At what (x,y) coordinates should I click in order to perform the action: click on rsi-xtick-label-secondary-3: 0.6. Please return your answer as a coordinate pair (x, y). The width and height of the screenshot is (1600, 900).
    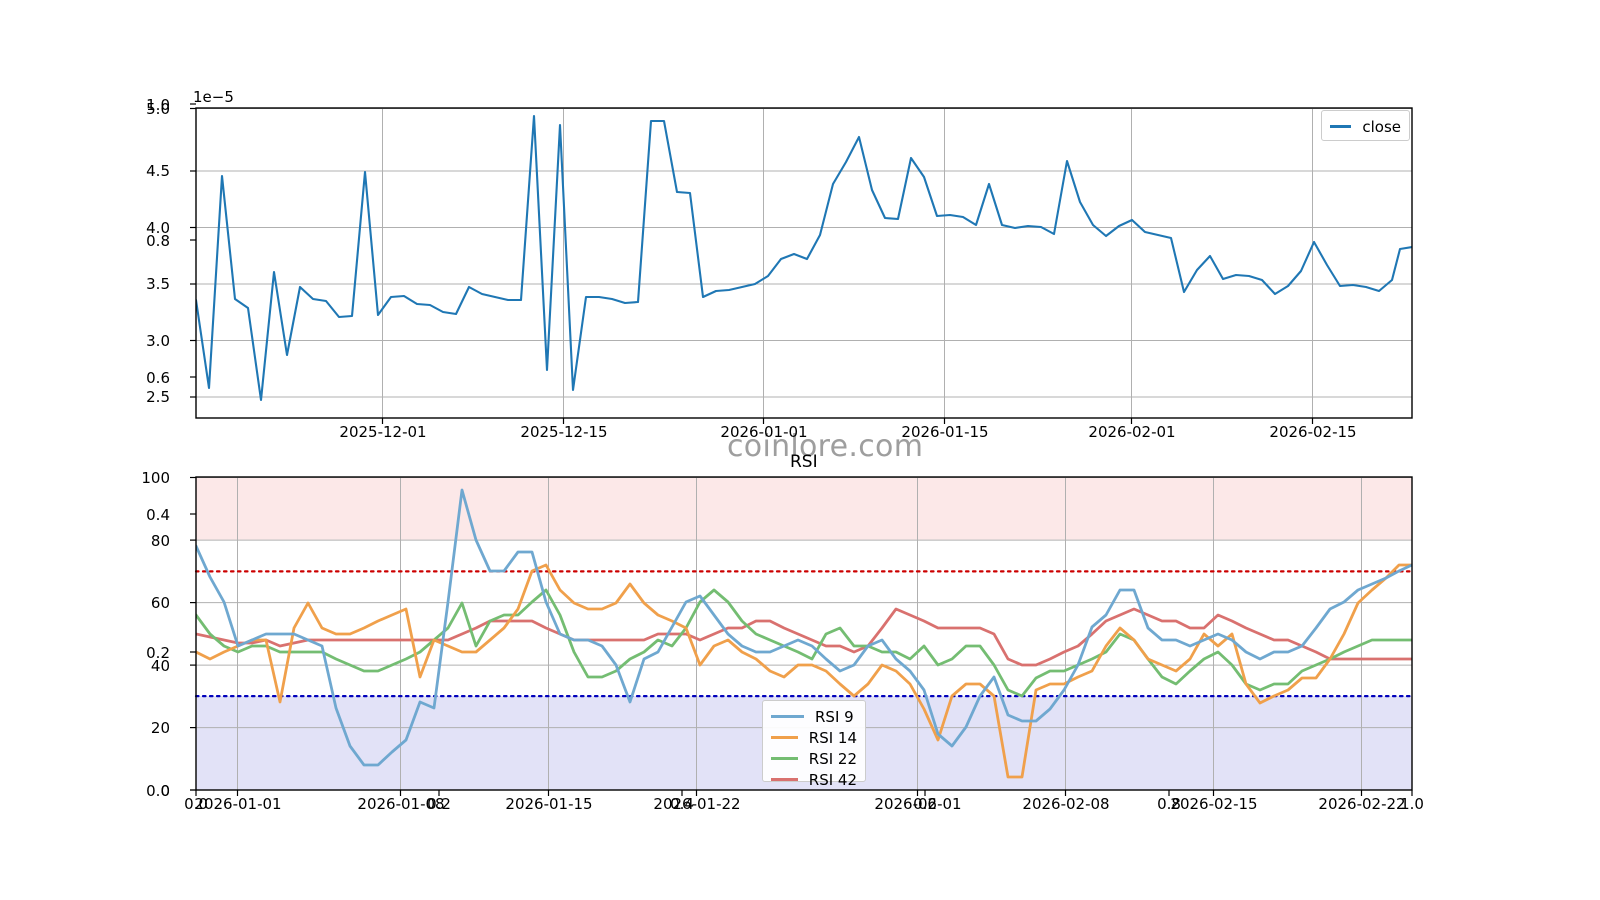
    Looking at the image, I should click on (925, 804).